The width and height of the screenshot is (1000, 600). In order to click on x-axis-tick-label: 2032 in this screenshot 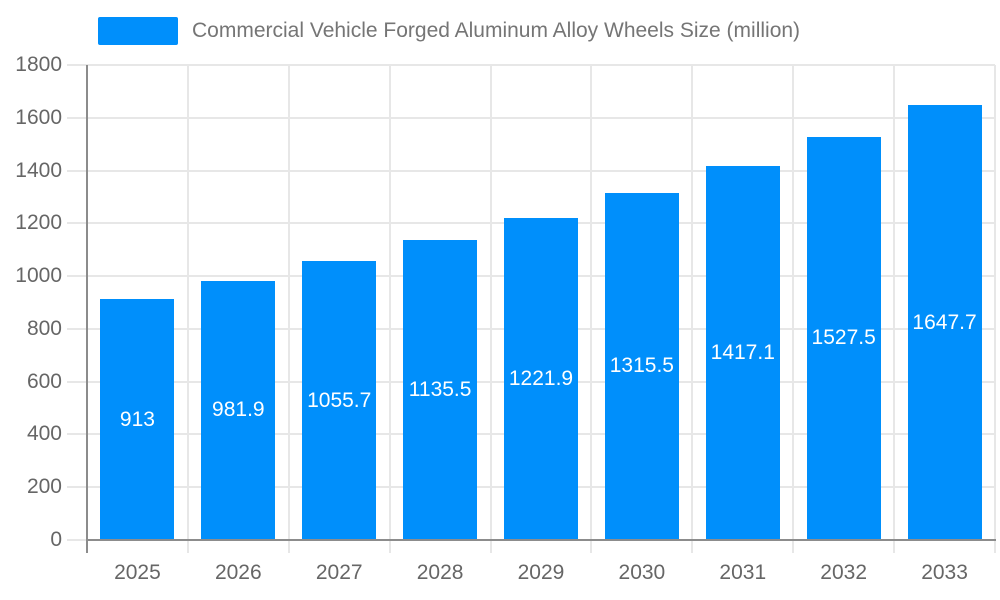, I will do `click(844, 572)`.